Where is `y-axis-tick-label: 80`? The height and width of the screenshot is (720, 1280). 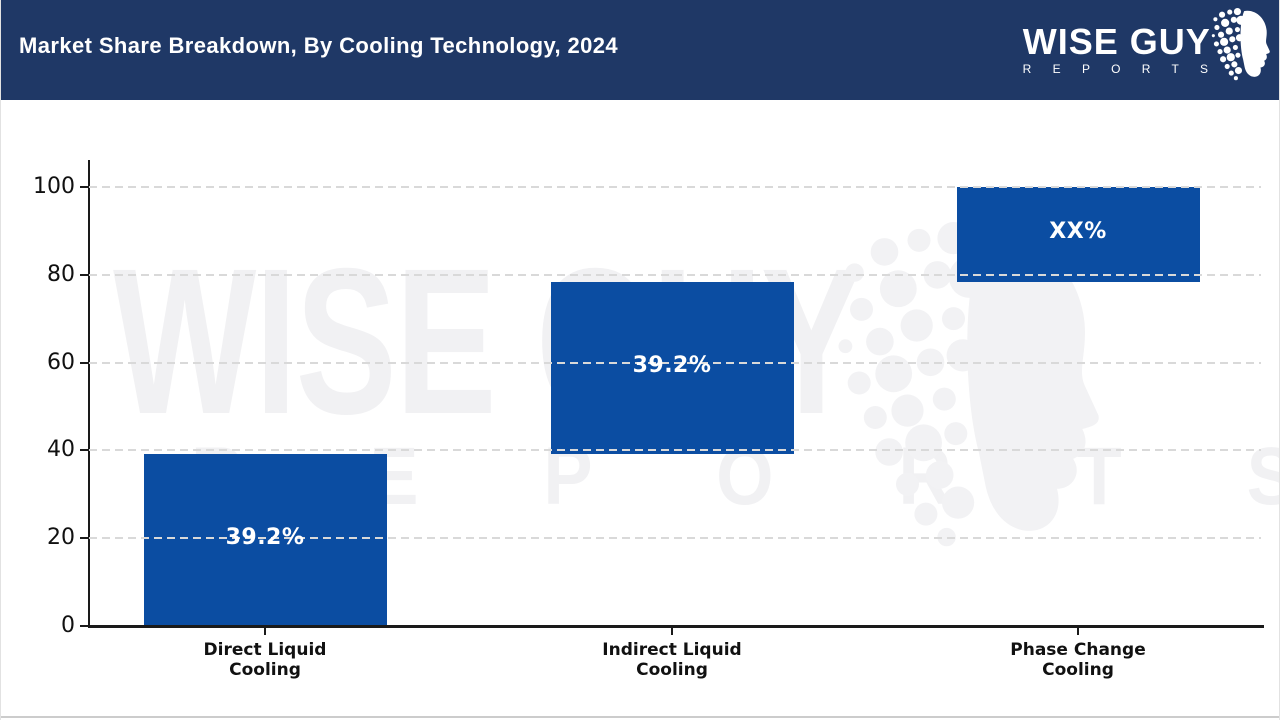 y-axis-tick-label: 80 is located at coordinates (61, 274).